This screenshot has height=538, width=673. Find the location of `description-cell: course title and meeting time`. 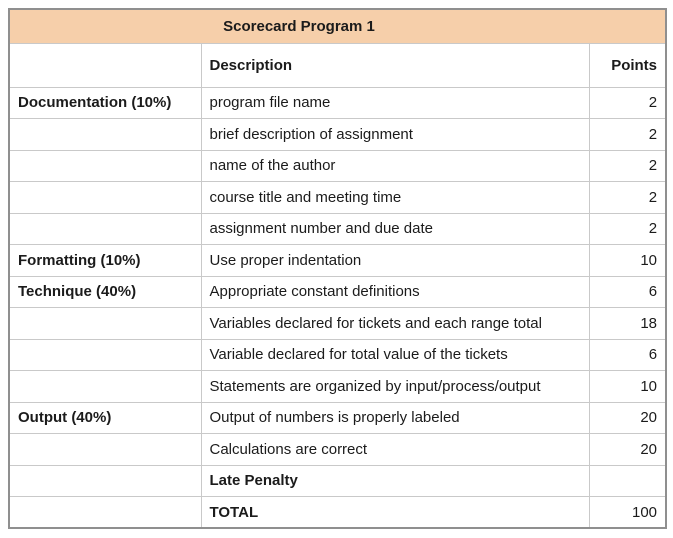

description-cell: course title and meeting time is located at coordinates (395, 197).